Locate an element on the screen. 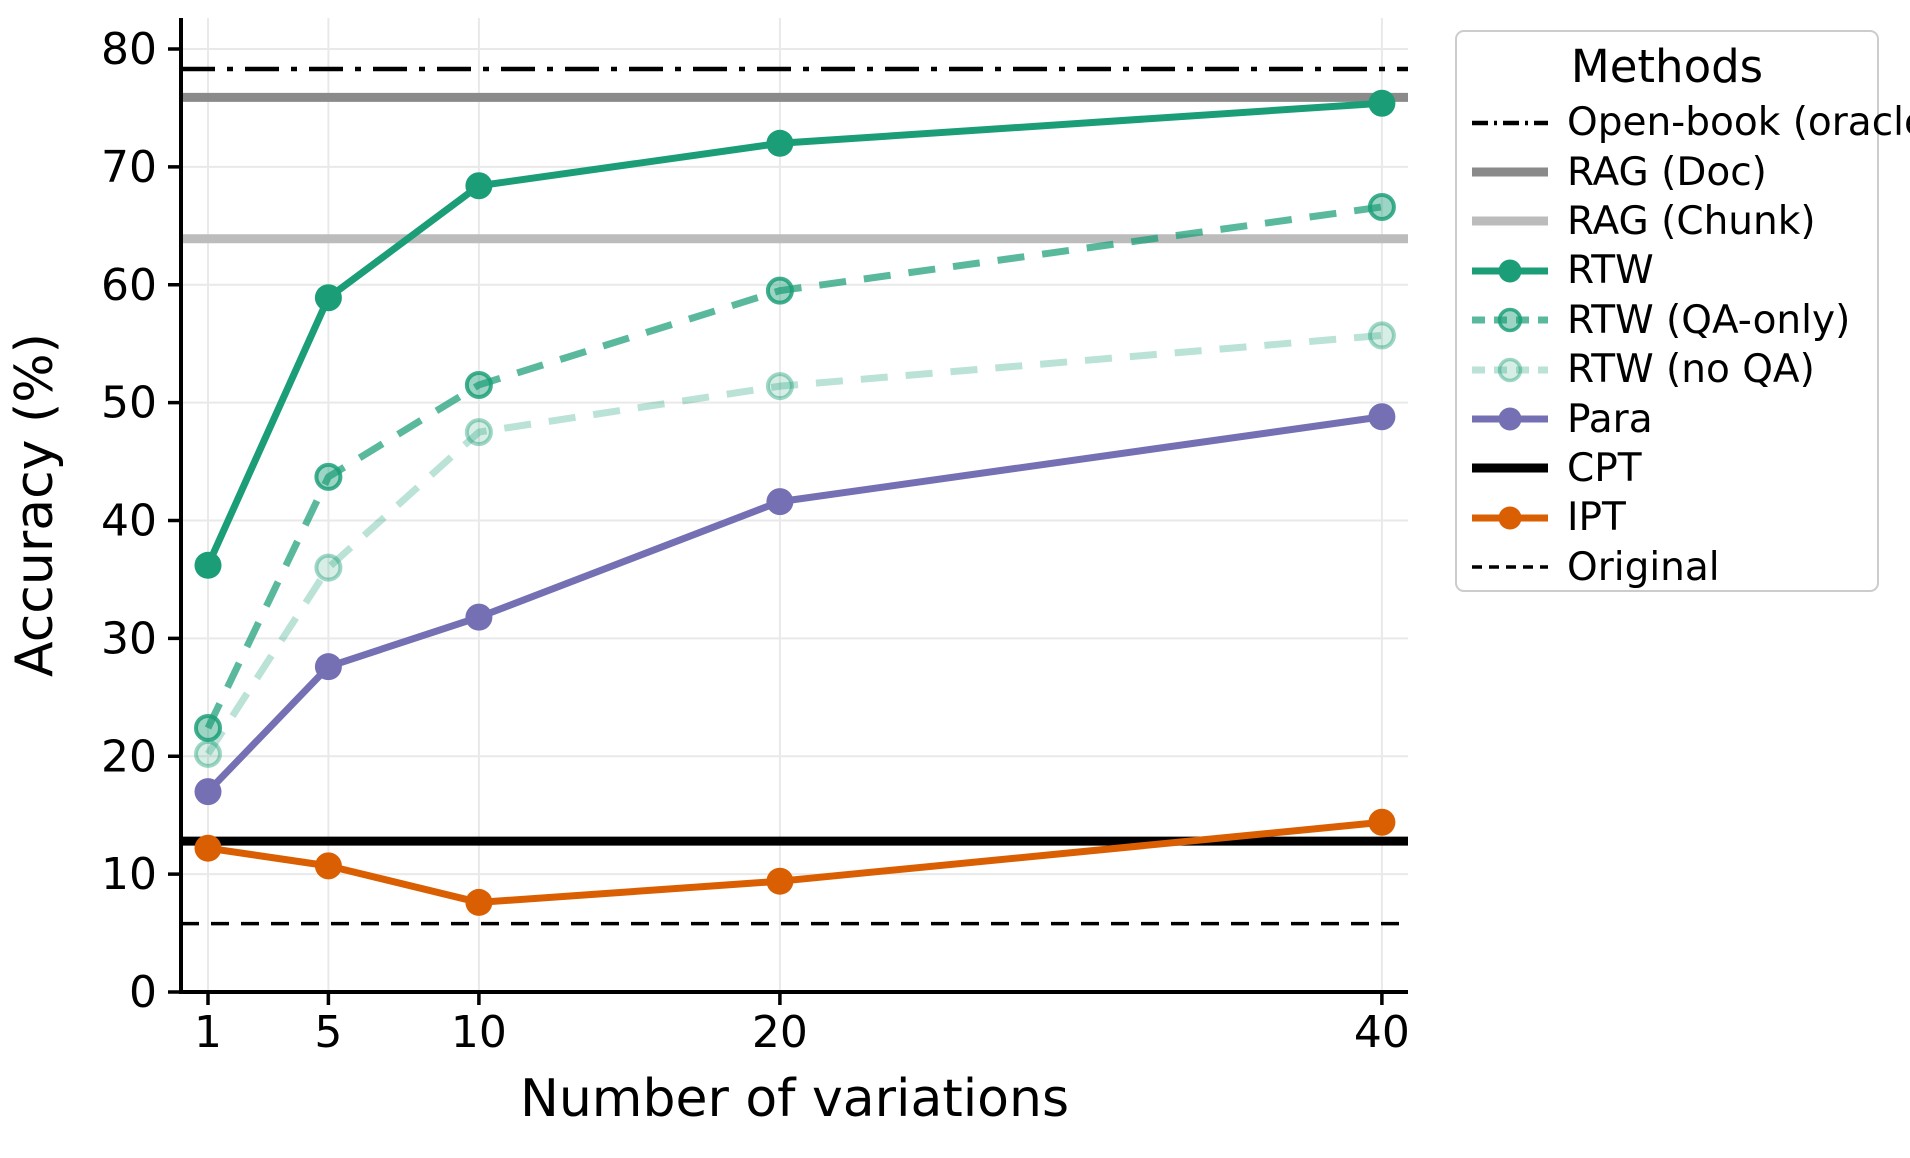 Image resolution: width=1910 pixels, height=1158 pixels. legend-line-sample-ipt is located at coordinates (1510, 518).